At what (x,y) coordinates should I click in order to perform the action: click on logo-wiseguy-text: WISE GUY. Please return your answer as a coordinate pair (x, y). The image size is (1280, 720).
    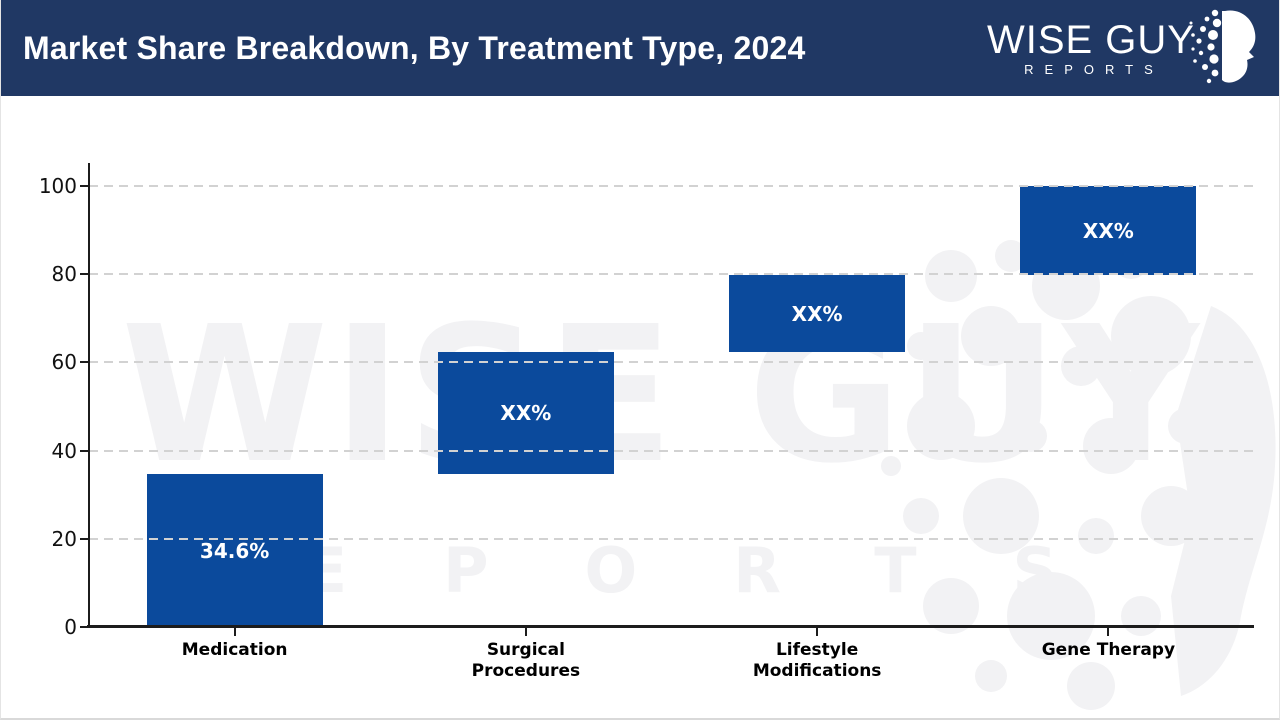
    Looking at the image, I should click on (1090, 39).